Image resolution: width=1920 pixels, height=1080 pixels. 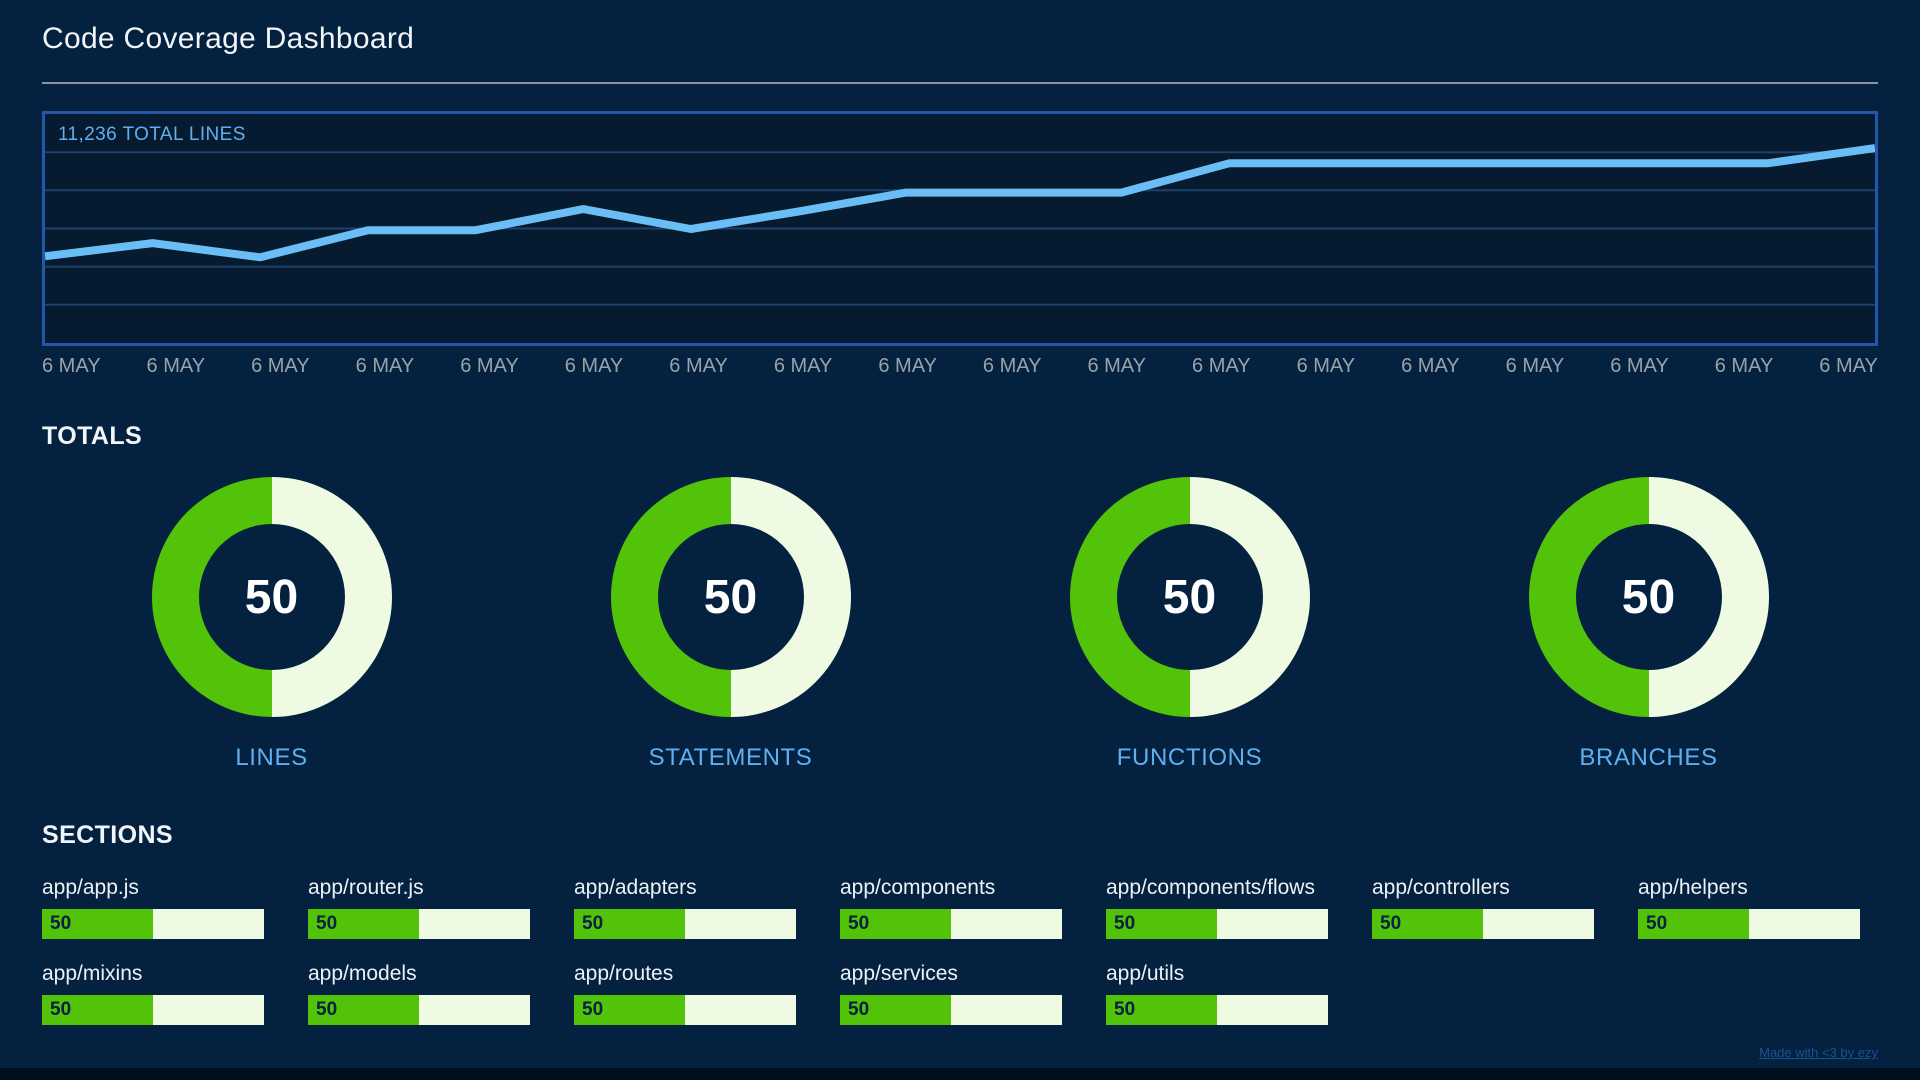 What do you see at coordinates (1210, 887) in the screenshot?
I see `section-name: app/components/flows` at bounding box center [1210, 887].